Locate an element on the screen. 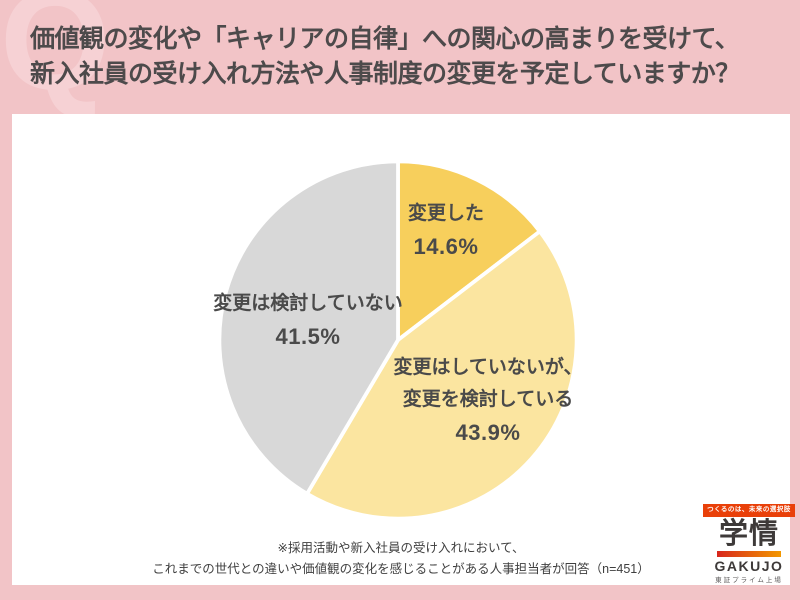  q-watermark: Q is located at coordinates (55, 60).